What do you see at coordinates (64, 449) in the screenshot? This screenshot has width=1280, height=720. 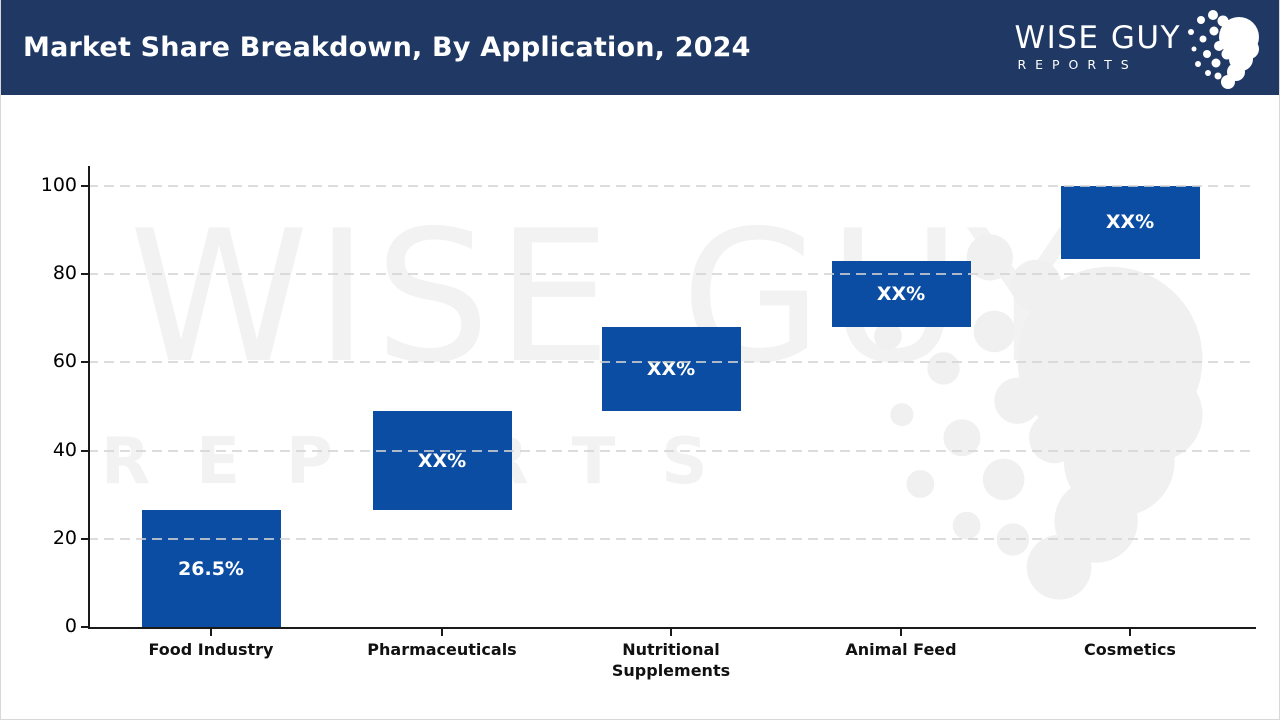 I see `y-tick-label: 40` at bounding box center [64, 449].